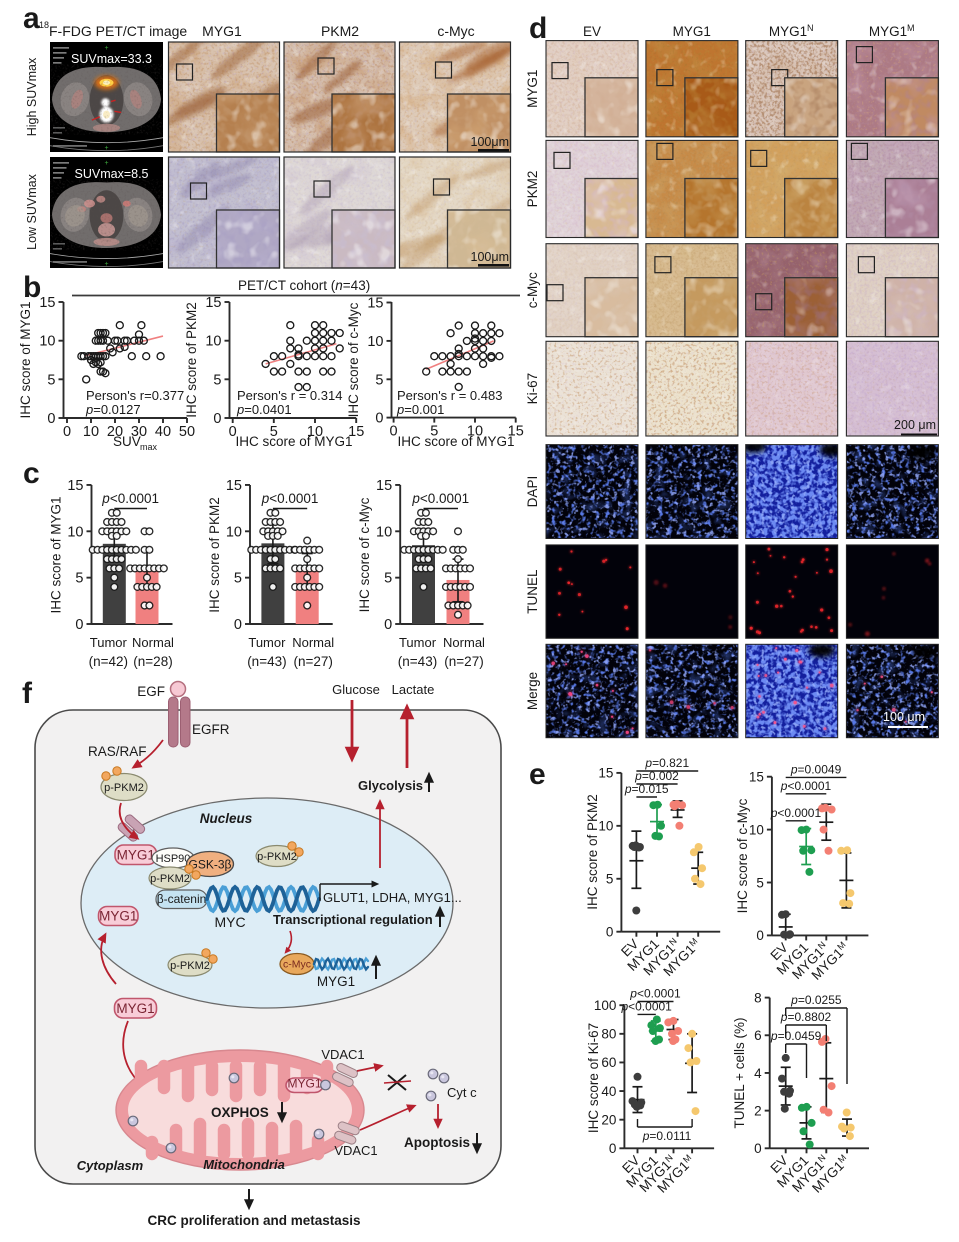  Describe the element at coordinates (413, 689) in the screenshot. I see `svg-text: Lactate` at that location.